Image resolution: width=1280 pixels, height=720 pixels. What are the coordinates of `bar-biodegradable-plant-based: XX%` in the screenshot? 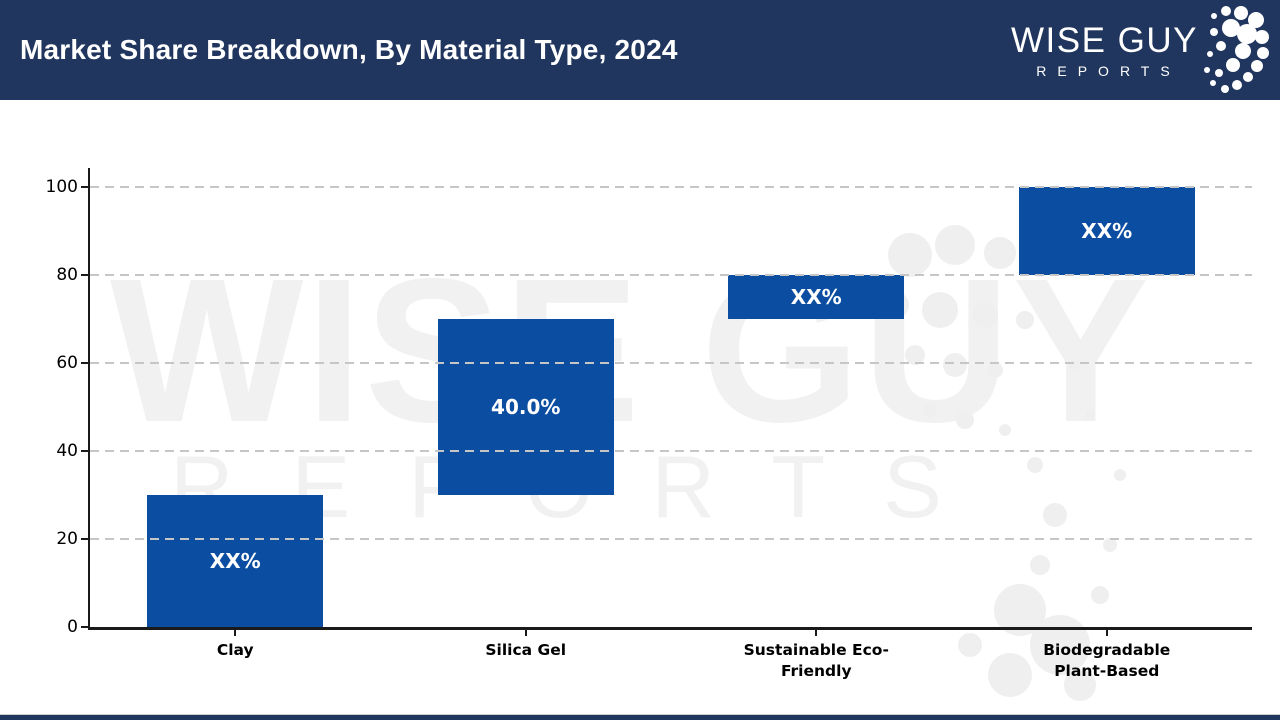 It's located at (1106, 231).